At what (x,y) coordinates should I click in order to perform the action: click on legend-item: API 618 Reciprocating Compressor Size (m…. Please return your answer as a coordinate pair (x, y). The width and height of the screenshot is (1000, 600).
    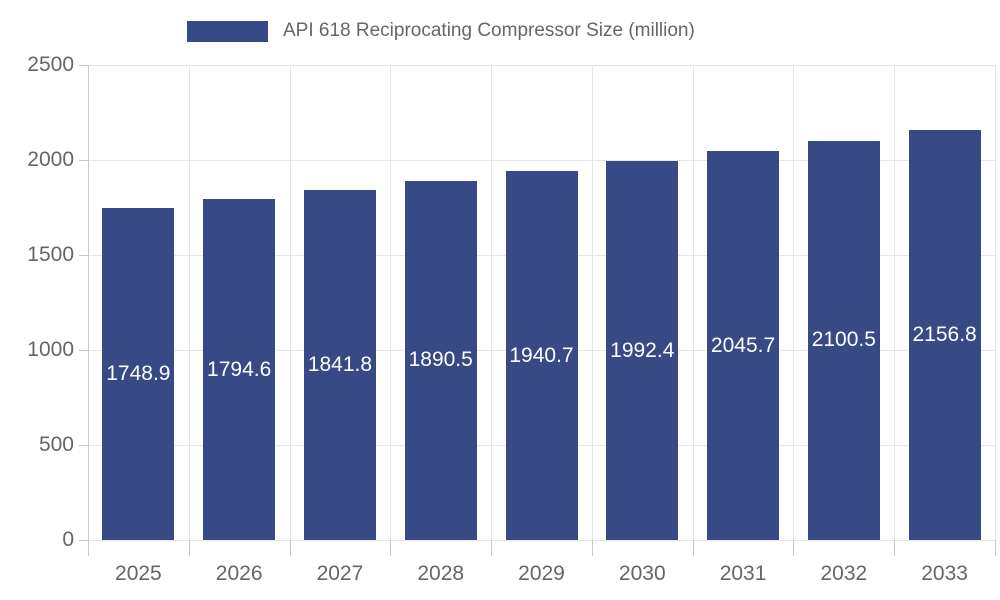
    Looking at the image, I should click on (441, 31).